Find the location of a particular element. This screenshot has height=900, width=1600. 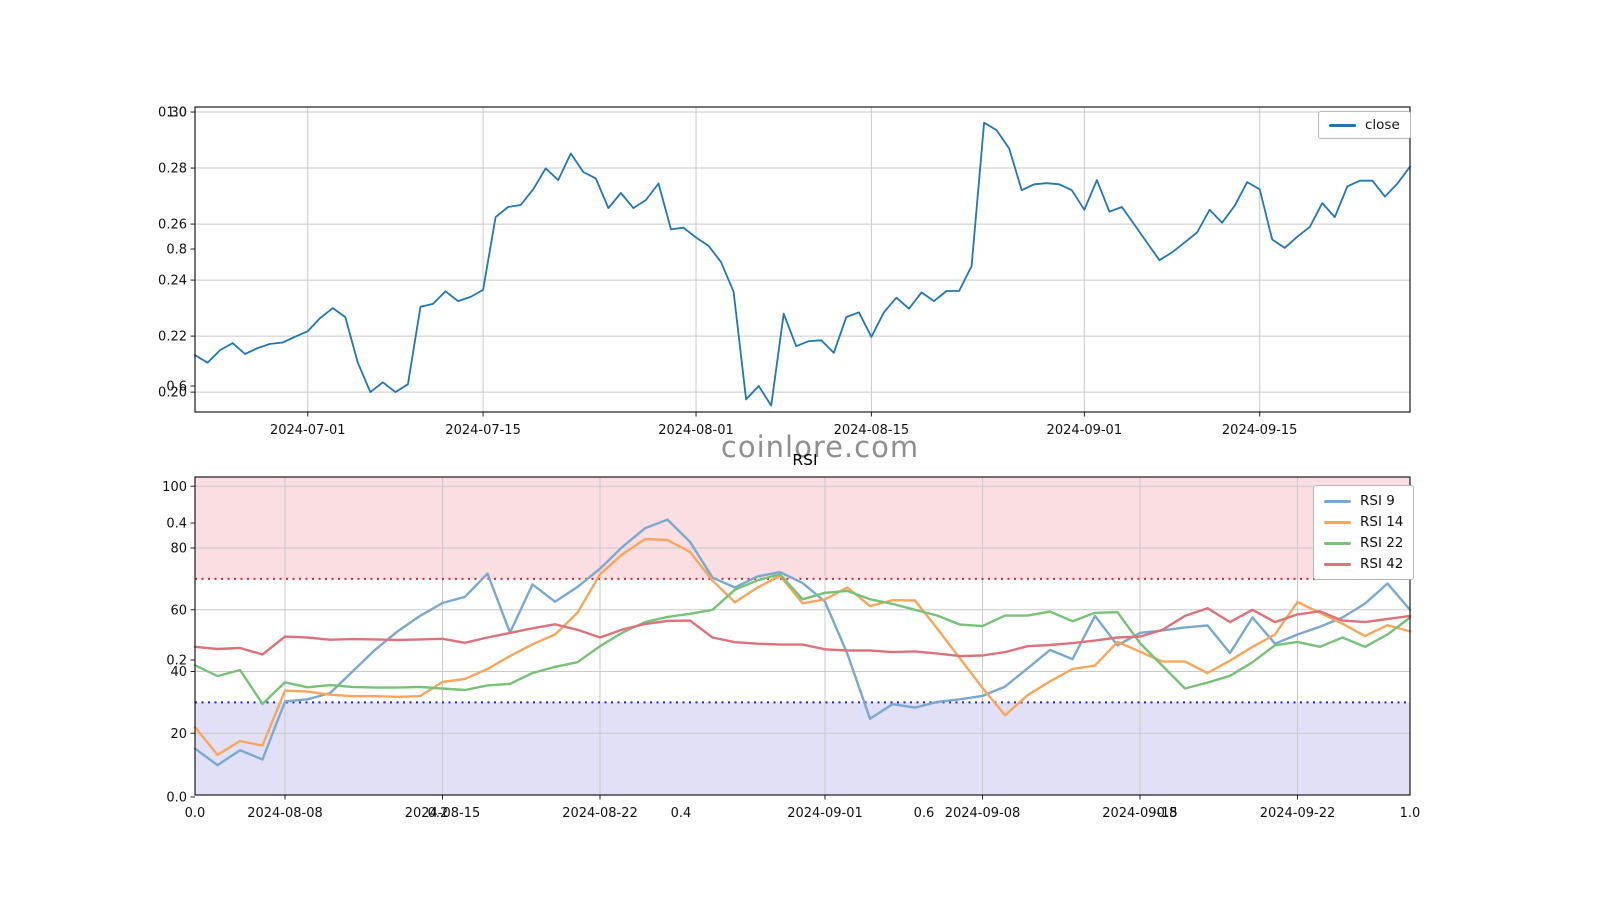

price-legend-label: close is located at coordinates (1382, 125).